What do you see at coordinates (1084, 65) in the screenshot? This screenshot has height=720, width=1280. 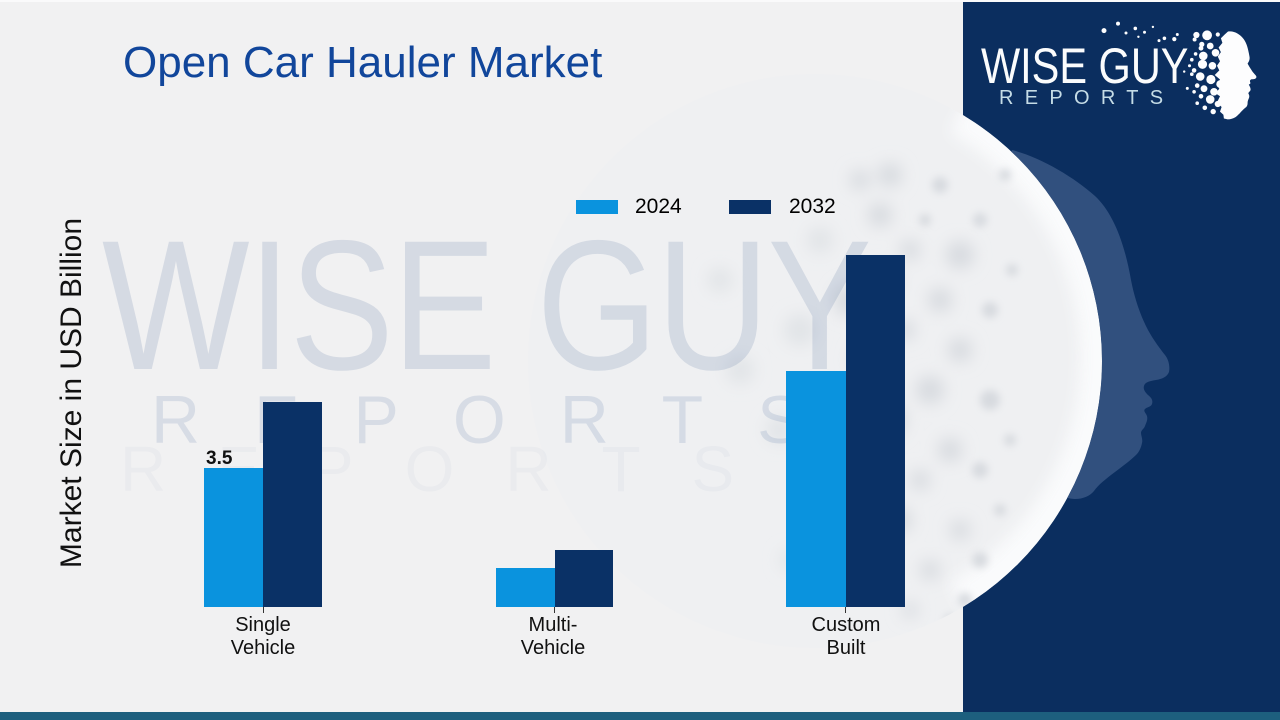 I see `svg-text: WISE GUY` at bounding box center [1084, 65].